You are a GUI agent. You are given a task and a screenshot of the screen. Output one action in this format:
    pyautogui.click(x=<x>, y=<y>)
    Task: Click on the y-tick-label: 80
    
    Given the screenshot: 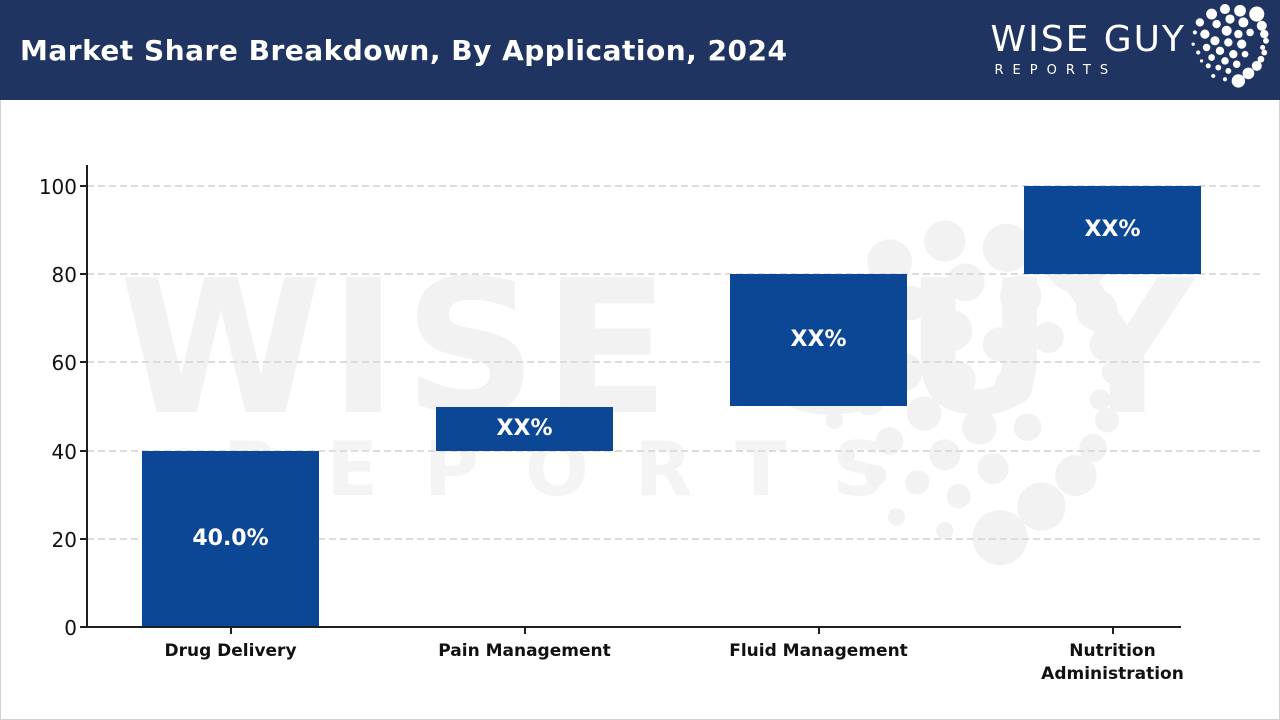 What is the action you would take?
    pyautogui.click(x=64, y=275)
    